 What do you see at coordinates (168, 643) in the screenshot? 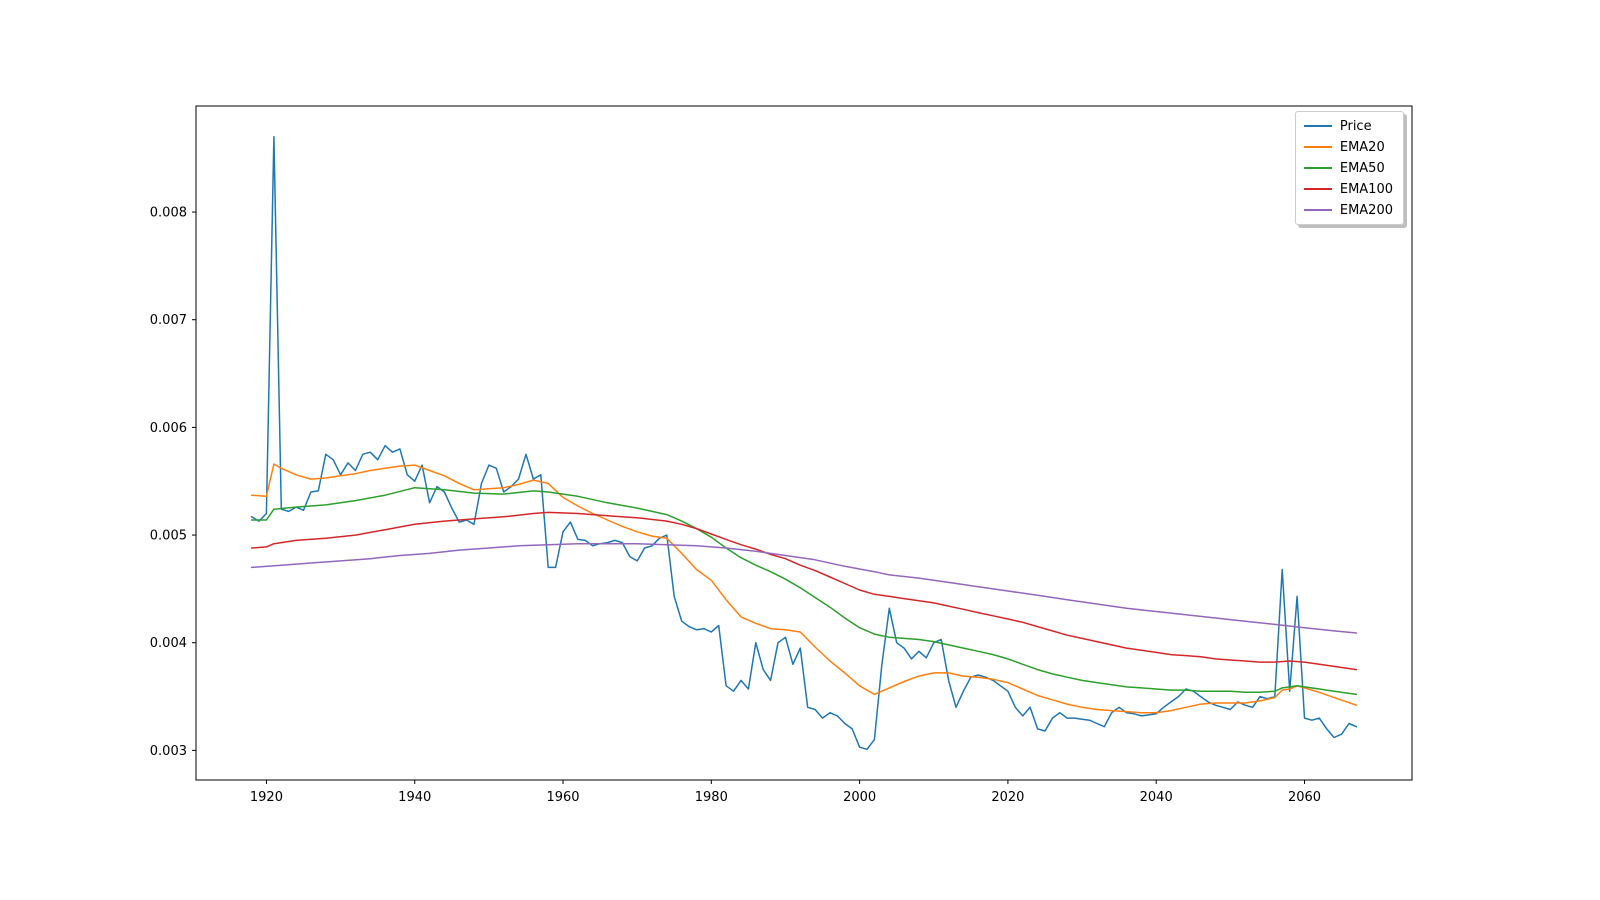
I see `y-tick-label: 0.004` at bounding box center [168, 643].